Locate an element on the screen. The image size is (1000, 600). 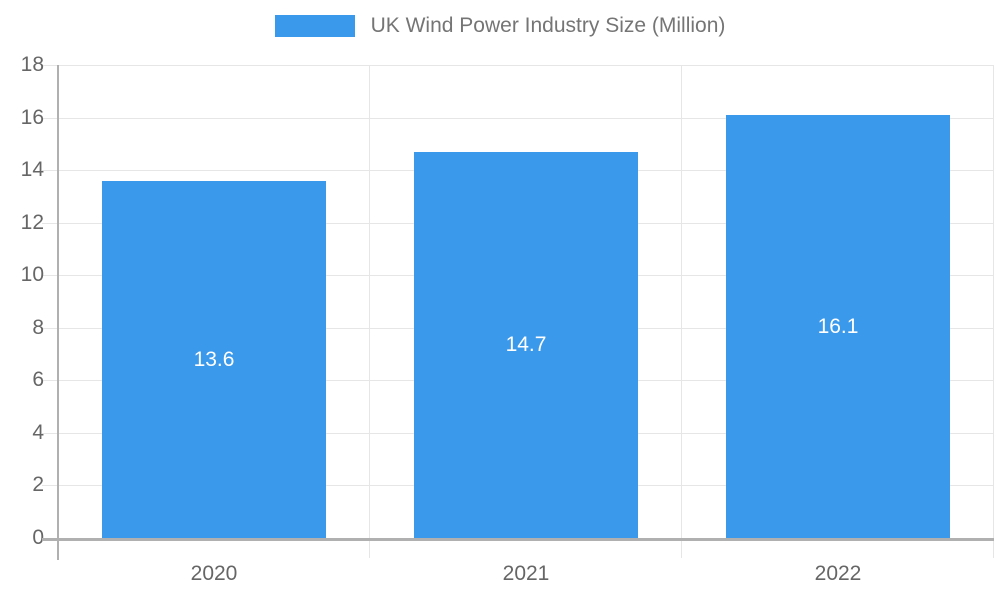
bar-value-label: 16.1 is located at coordinates (838, 326).